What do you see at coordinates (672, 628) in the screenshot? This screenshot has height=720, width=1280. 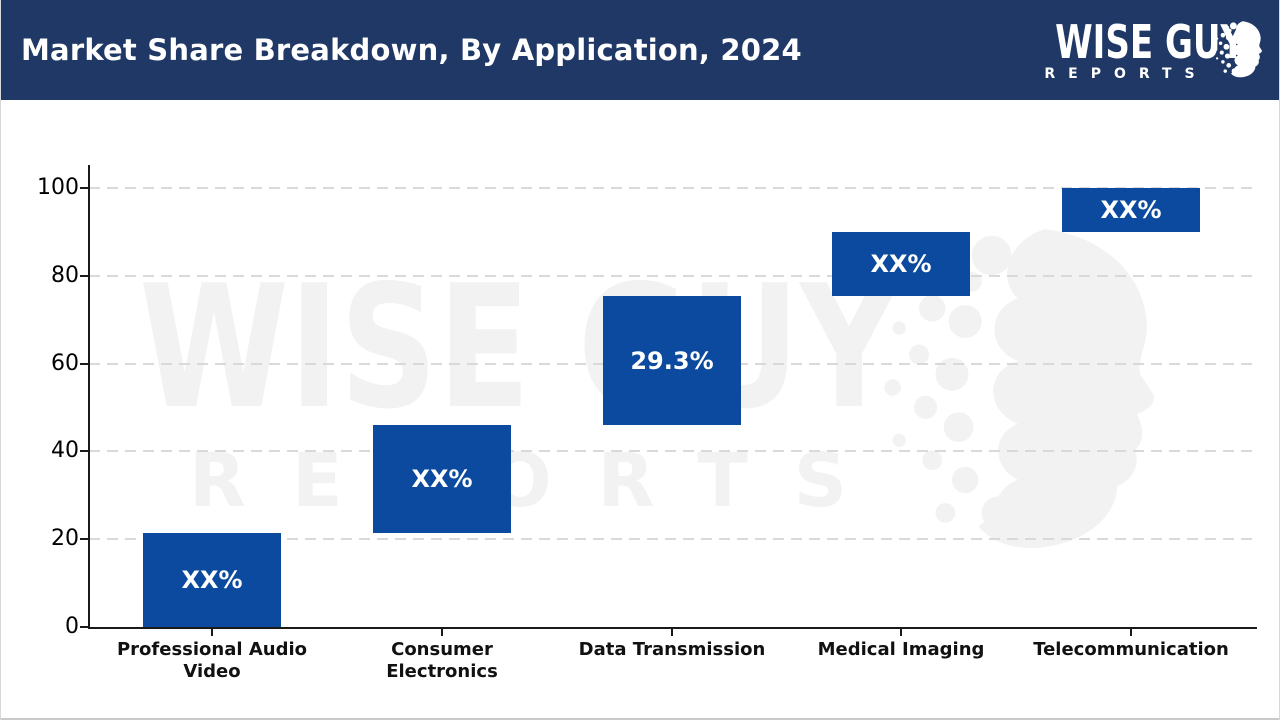 I see `x-axis` at bounding box center [672, 628].